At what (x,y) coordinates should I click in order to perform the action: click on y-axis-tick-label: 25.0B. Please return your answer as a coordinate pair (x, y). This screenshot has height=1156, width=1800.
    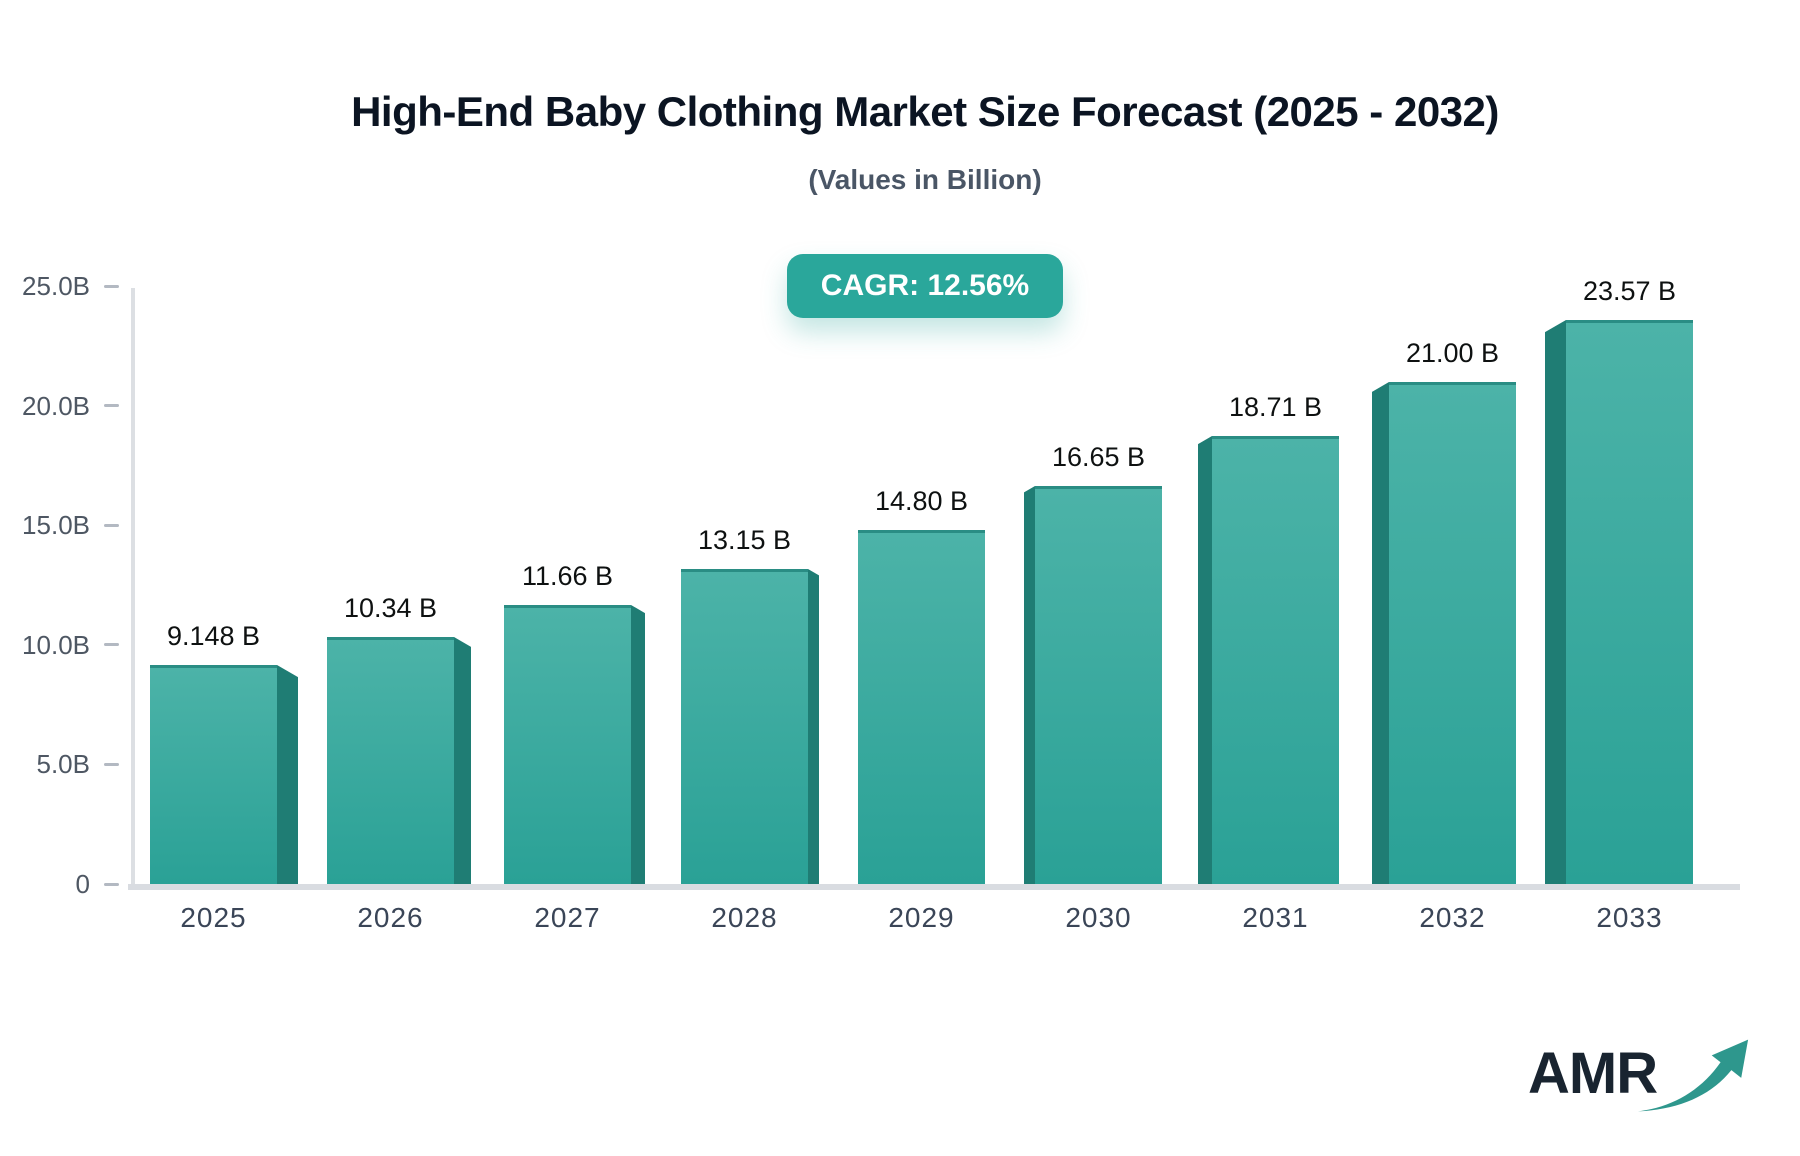
    Looking at the image, I should click on (56, 286).